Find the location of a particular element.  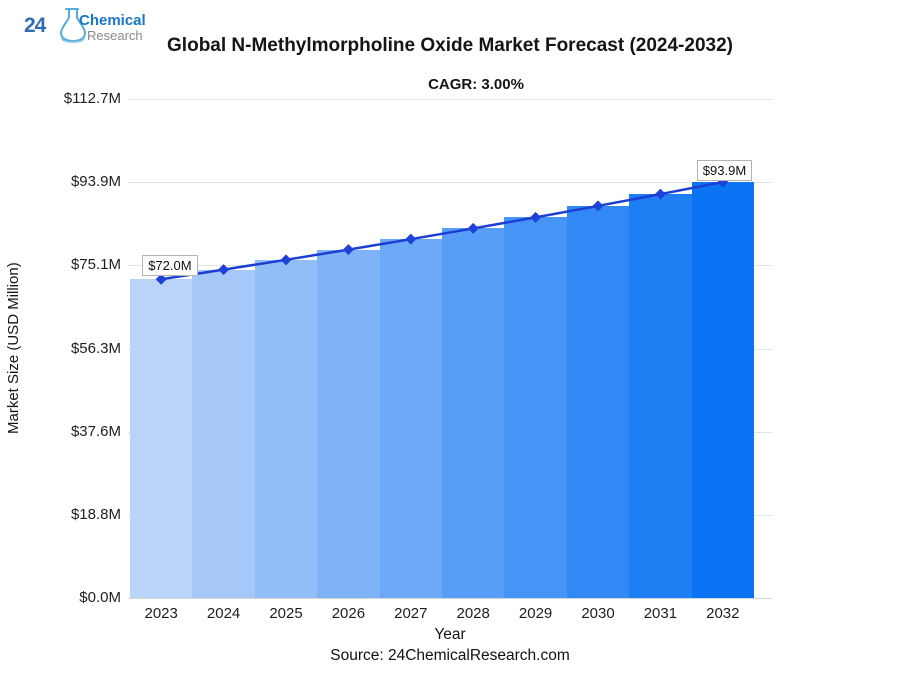

x-axis-title: Year is located at coordinates (450, 634).